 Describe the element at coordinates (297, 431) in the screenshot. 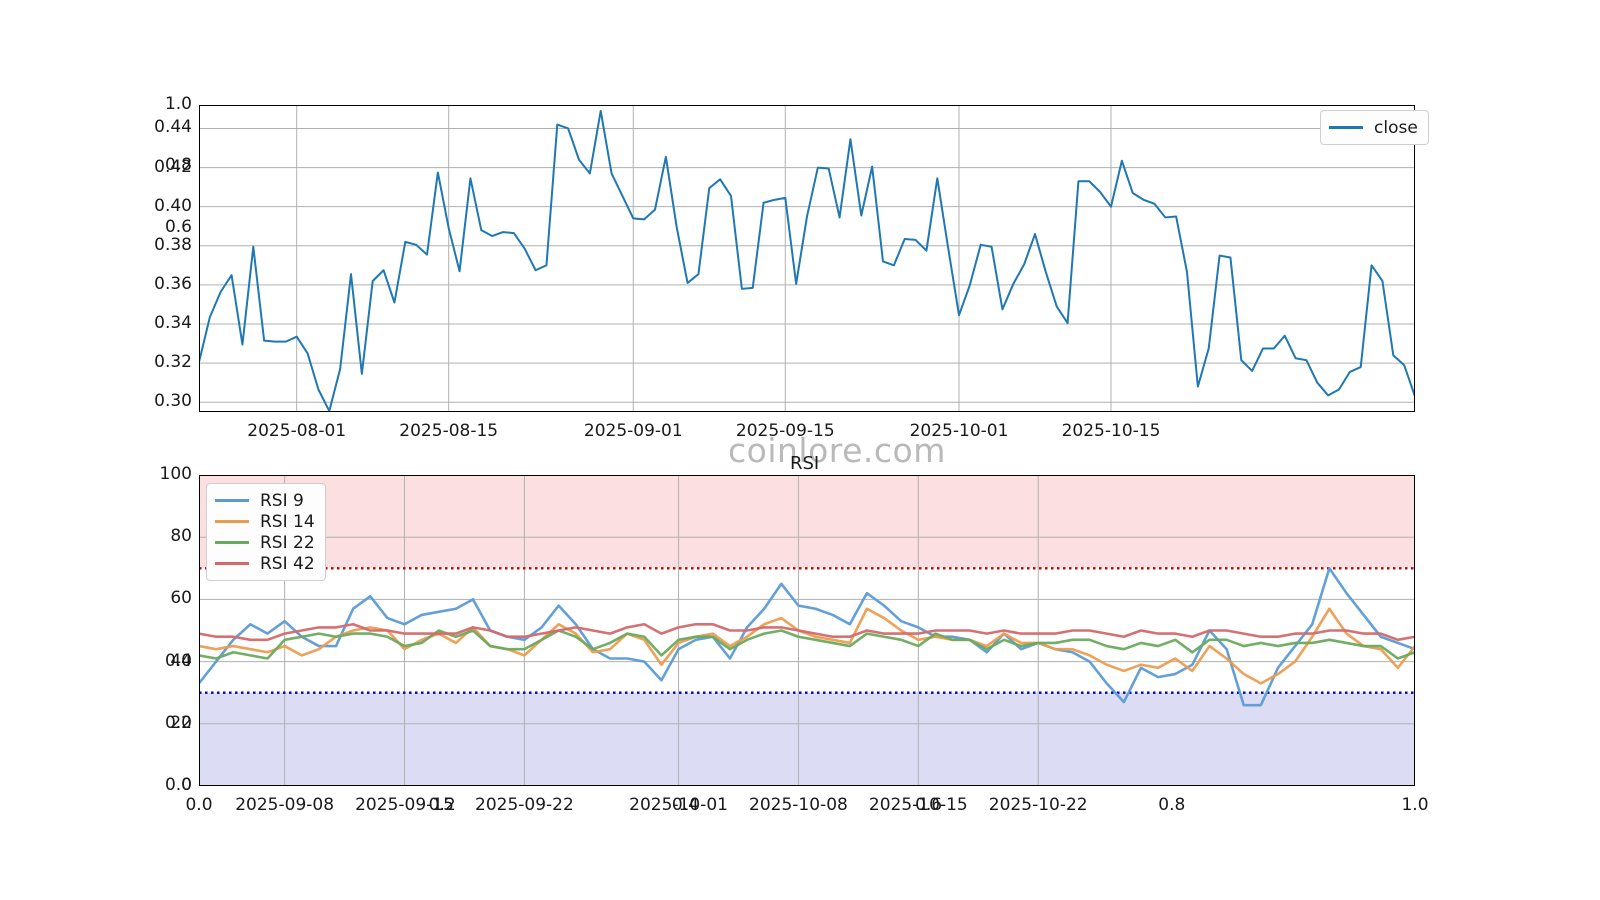

I see `price-x-tick: 2025-08-01` at that location.